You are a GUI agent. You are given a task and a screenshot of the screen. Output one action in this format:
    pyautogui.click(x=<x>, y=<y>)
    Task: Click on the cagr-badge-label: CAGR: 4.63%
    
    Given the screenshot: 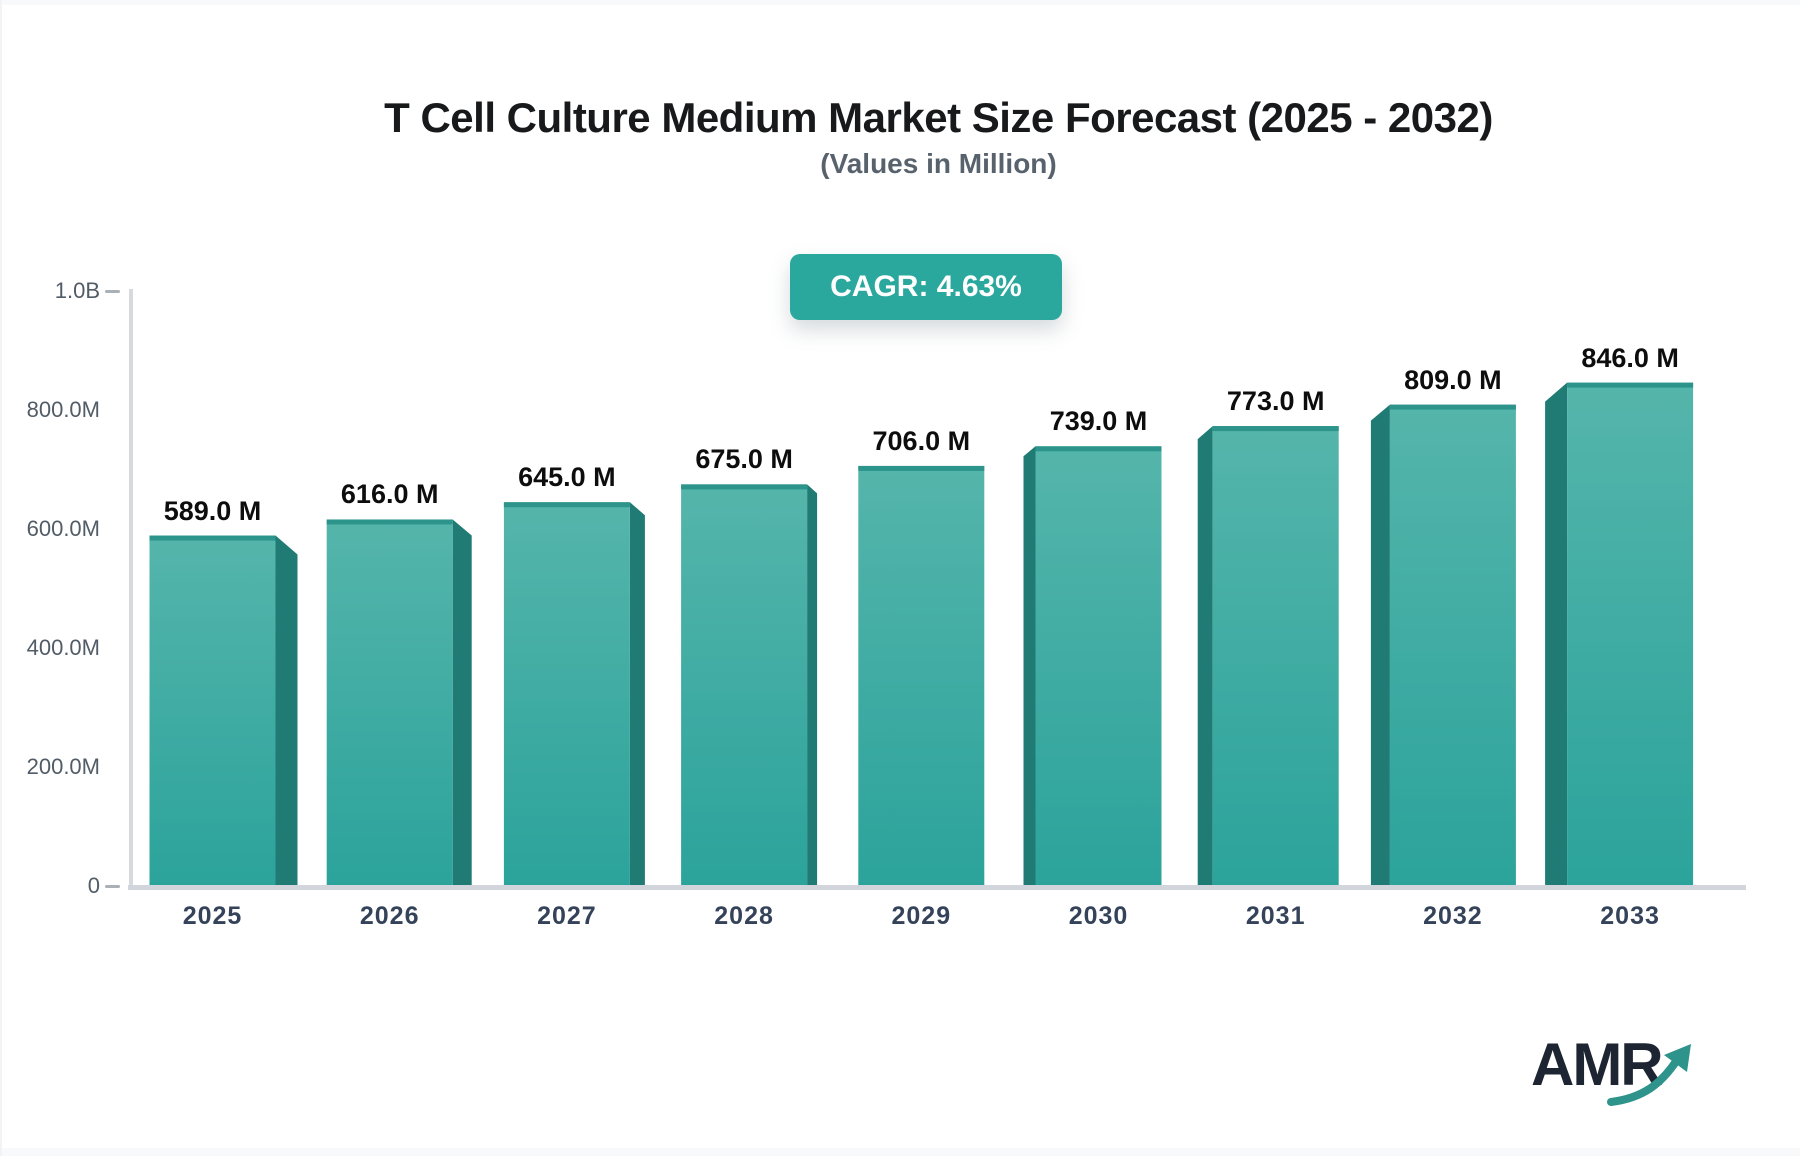 What is the action you would take?
    pyautogui.click(x=926, y=286)
    